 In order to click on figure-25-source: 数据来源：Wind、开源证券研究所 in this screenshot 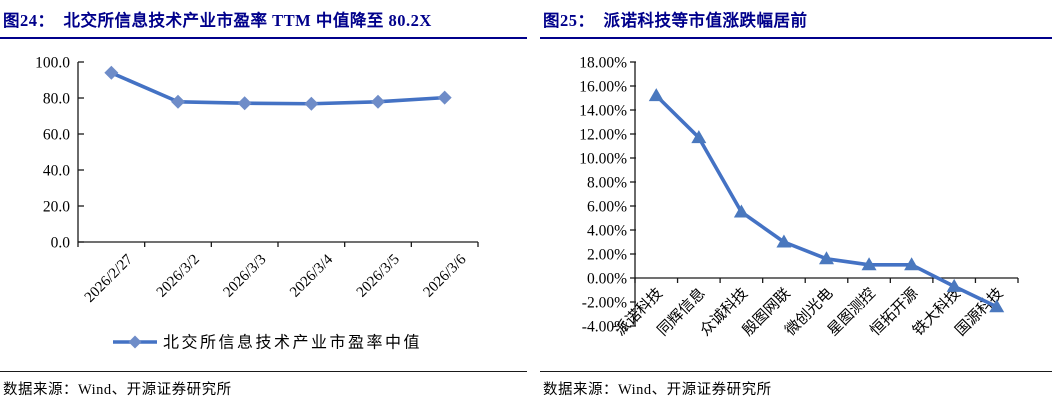, I will do `click(796, 385)`.